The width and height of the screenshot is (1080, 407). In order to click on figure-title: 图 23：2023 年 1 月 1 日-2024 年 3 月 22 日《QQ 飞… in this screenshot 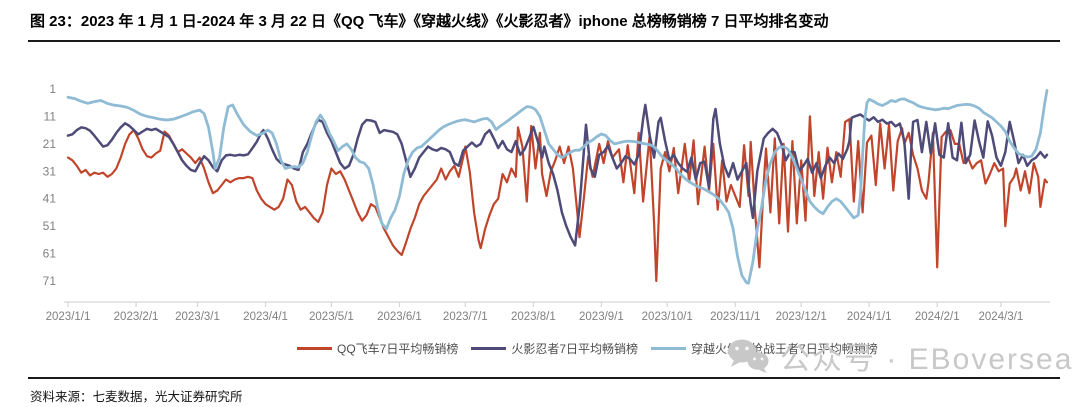, I will do `click(429, 21)`.